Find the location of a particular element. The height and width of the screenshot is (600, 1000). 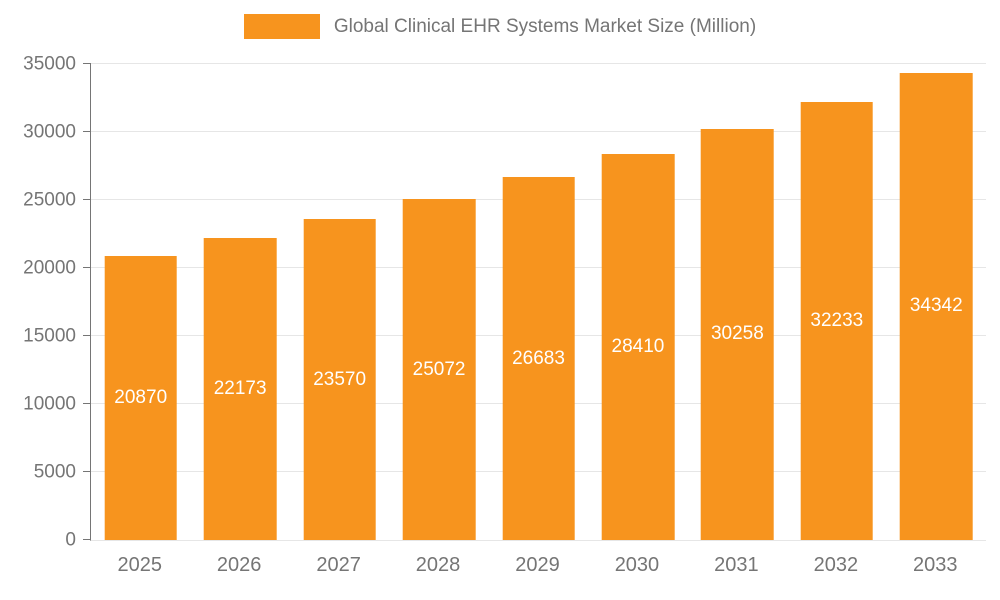

bar: 25072 is located at coordinates (439, 369).